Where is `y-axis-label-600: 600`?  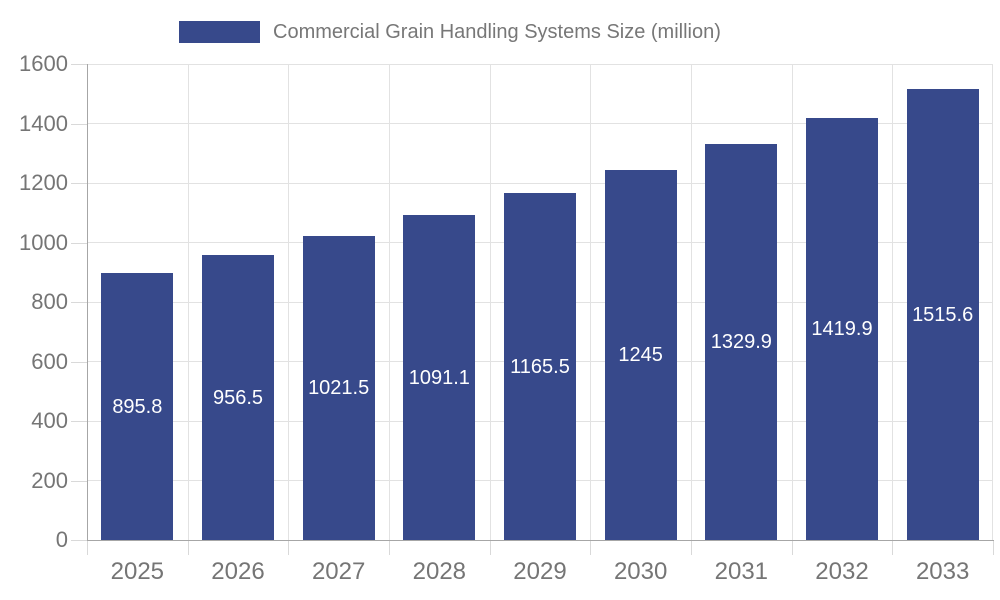 y-axis-label-600: 600 is located at coordinates (49, 361).